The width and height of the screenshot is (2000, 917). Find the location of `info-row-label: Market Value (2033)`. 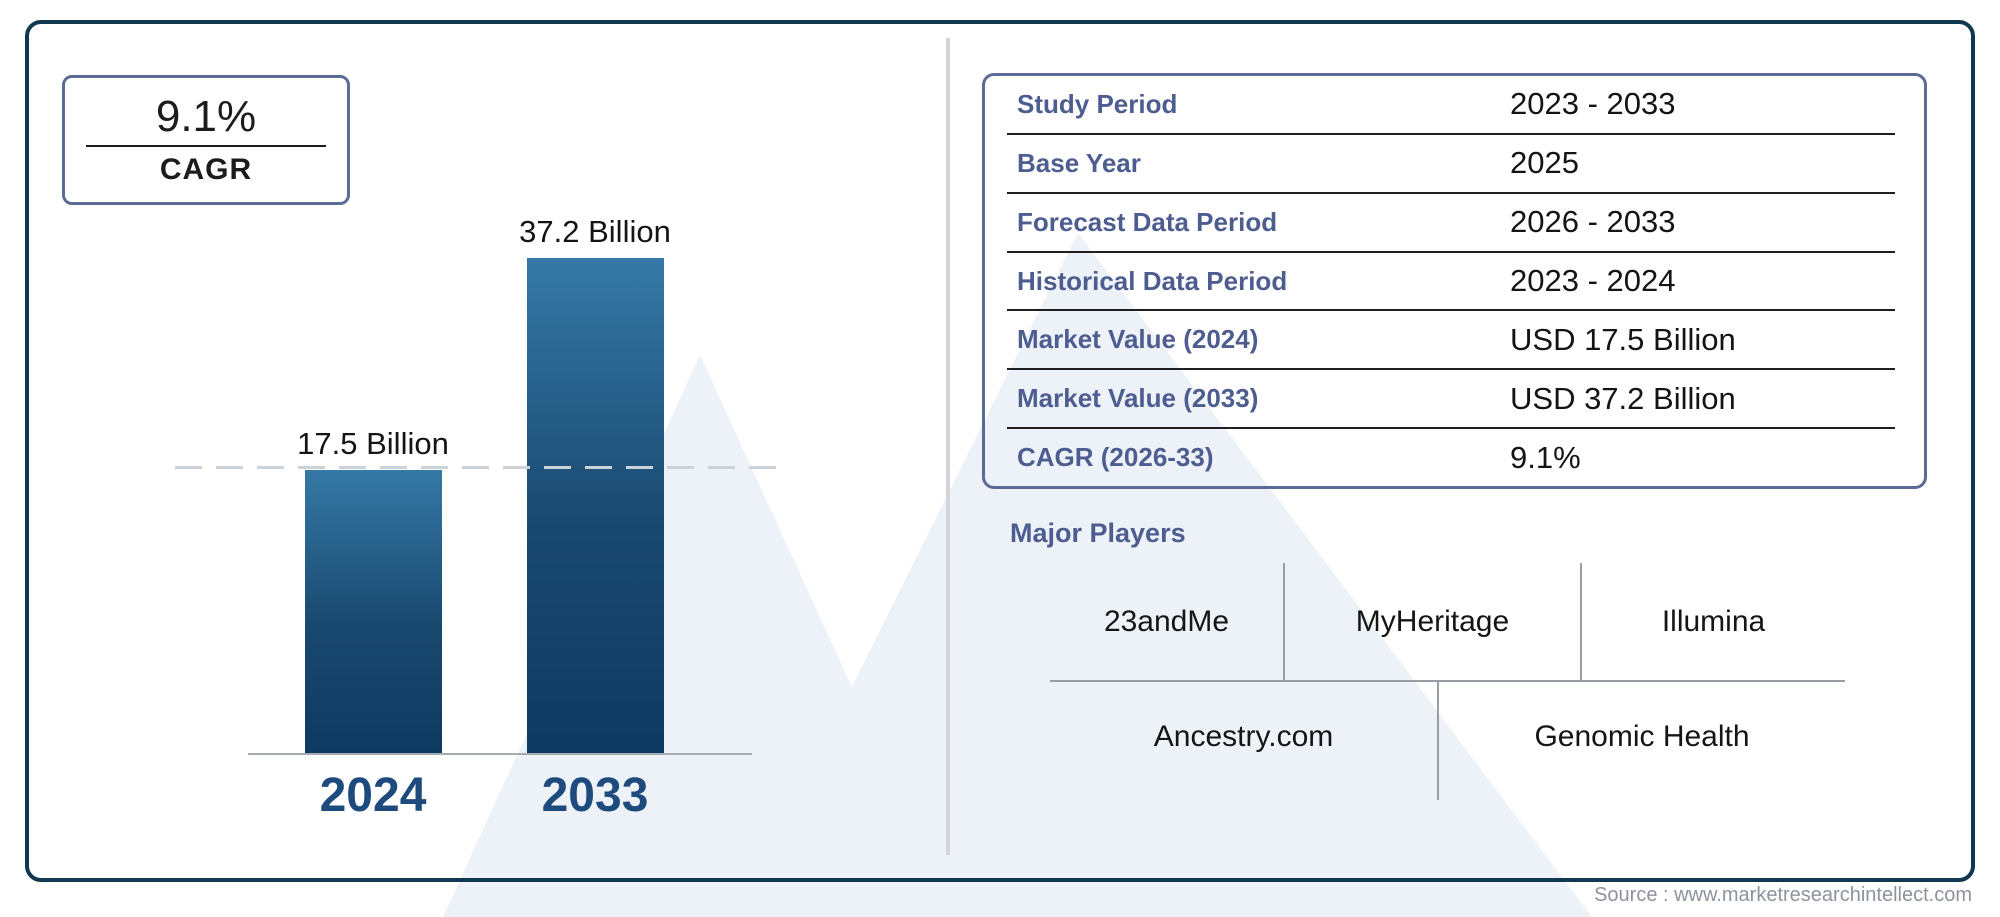

info-row-label: Market Value (2033) is located at coordinates (1138, 398).